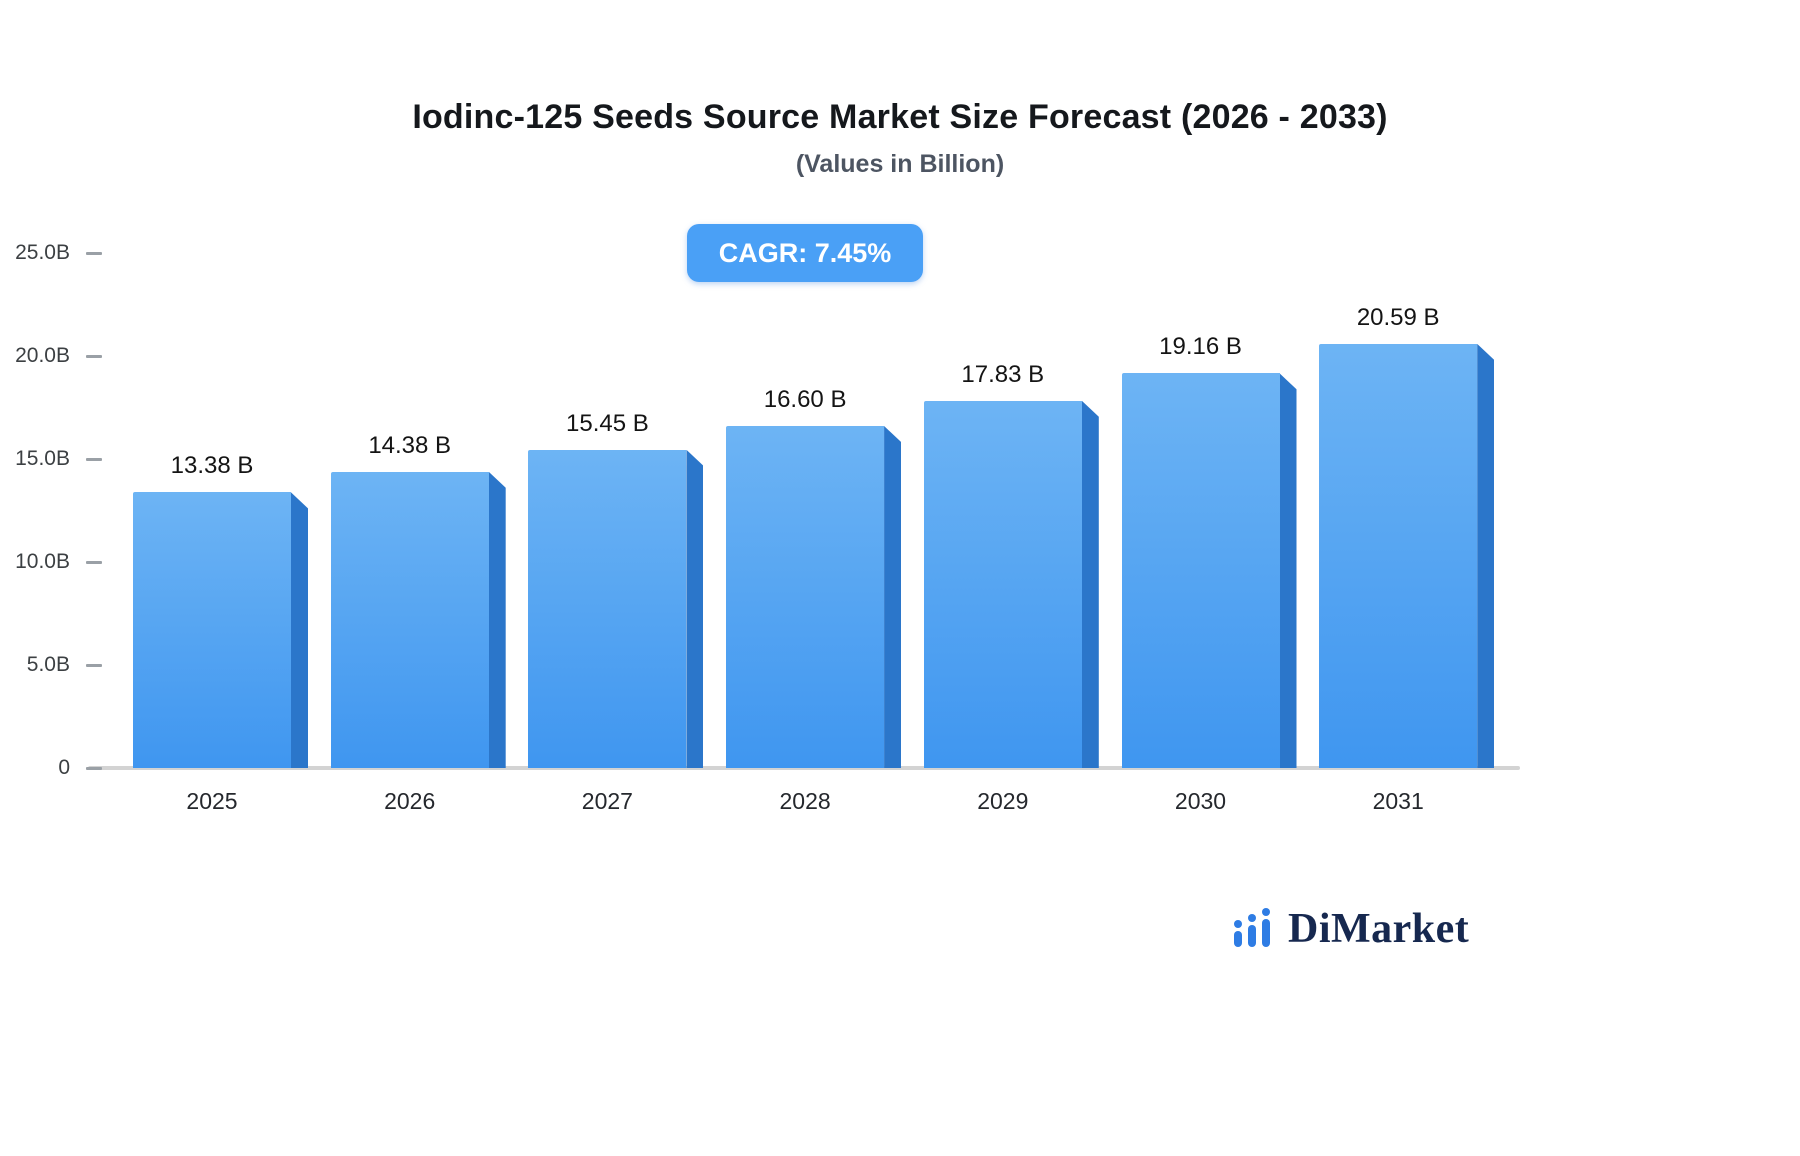 Image resolution: width=1800 pixels, height=1156 pixels. Describe the element at coordinates (1252, 927) in the screenshot. I see `bar-chart-icon` at that location.